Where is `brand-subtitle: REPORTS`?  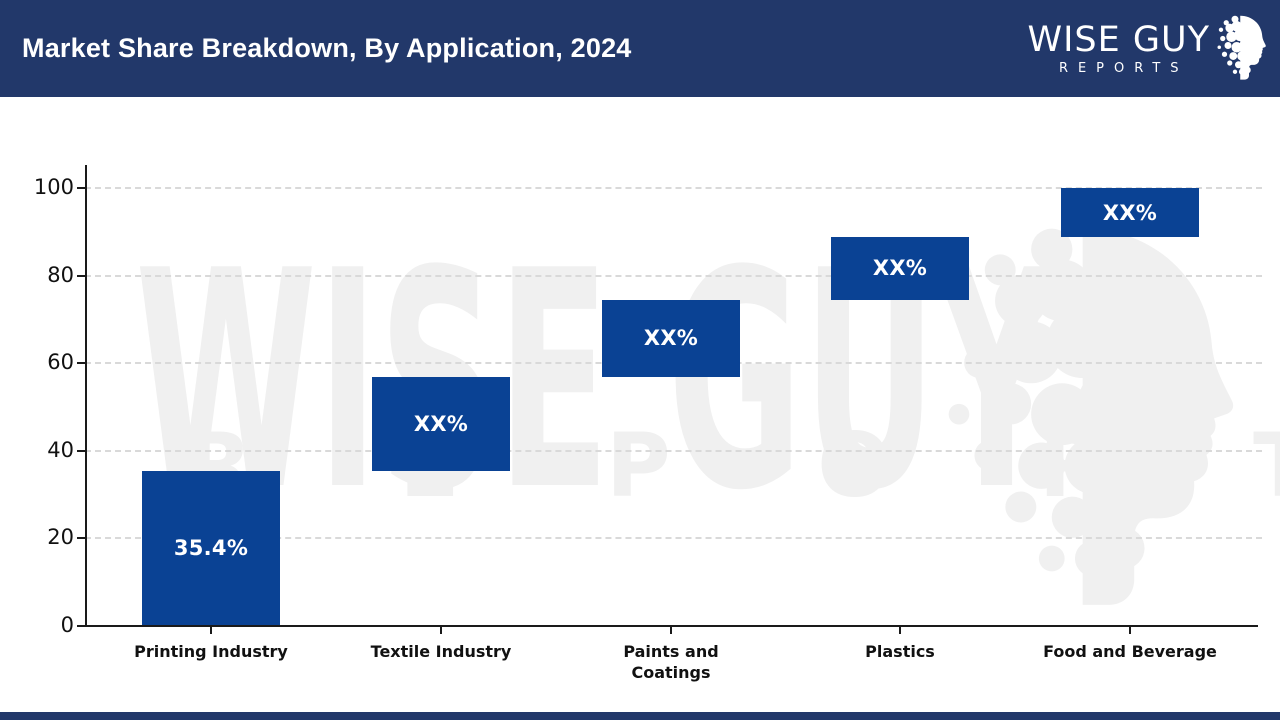 brand-subtitle: REPORTS is located at coordinates (1123, 68).